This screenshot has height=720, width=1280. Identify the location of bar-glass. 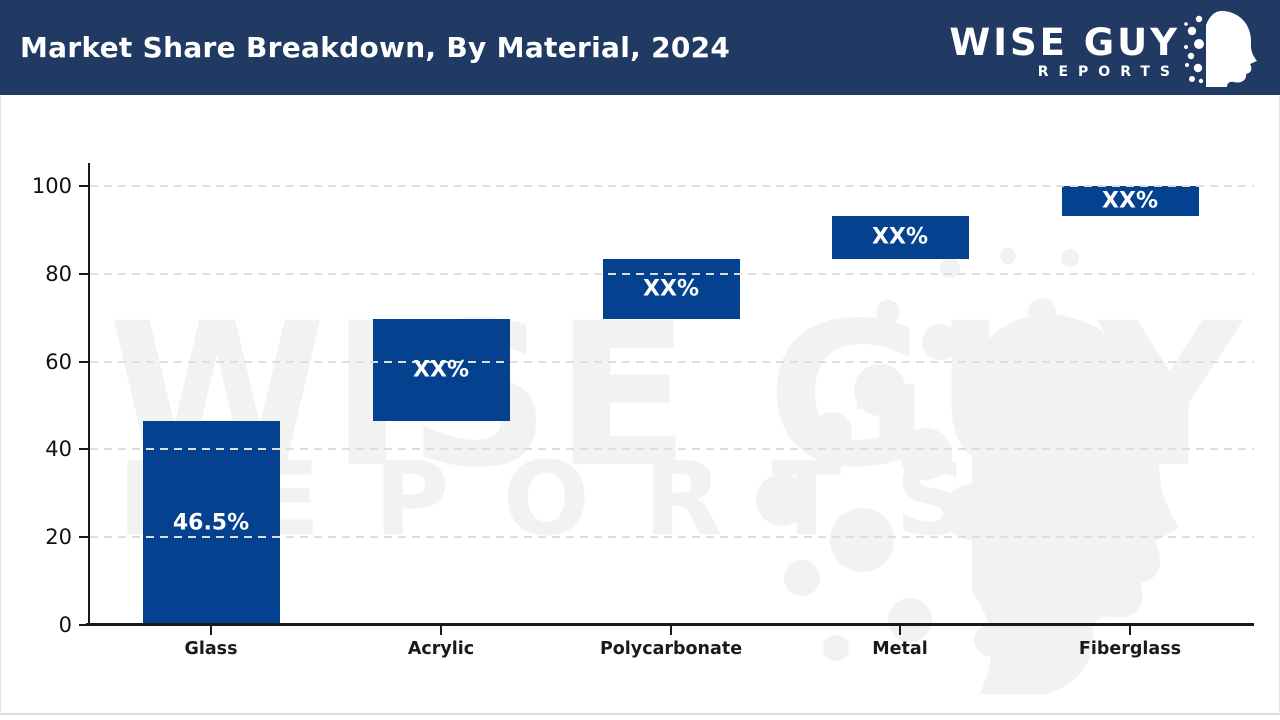
(211, 522).